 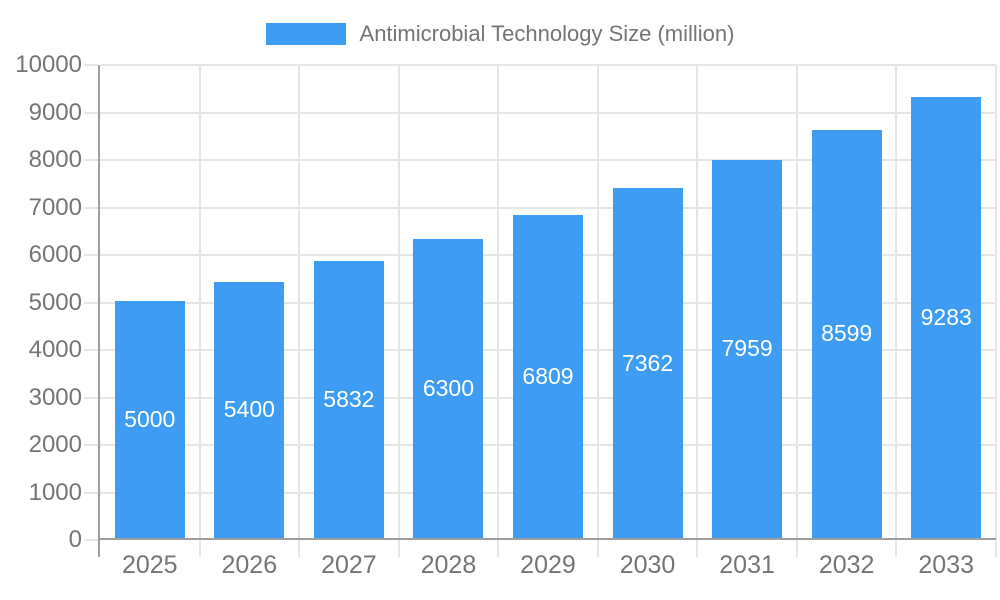 What do you see at coordinates (55, 397) in the screenshot?
I see `y-axis-label: 3000` at bounding box center [55, 397].